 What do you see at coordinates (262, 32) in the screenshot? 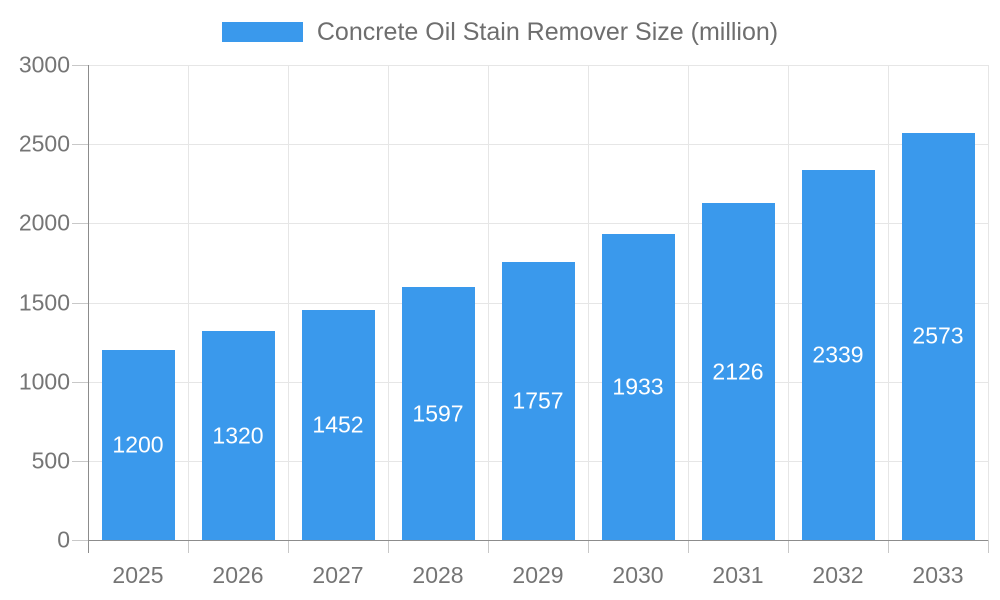
I see `legend-swatch` at bounding box center [262, 32].